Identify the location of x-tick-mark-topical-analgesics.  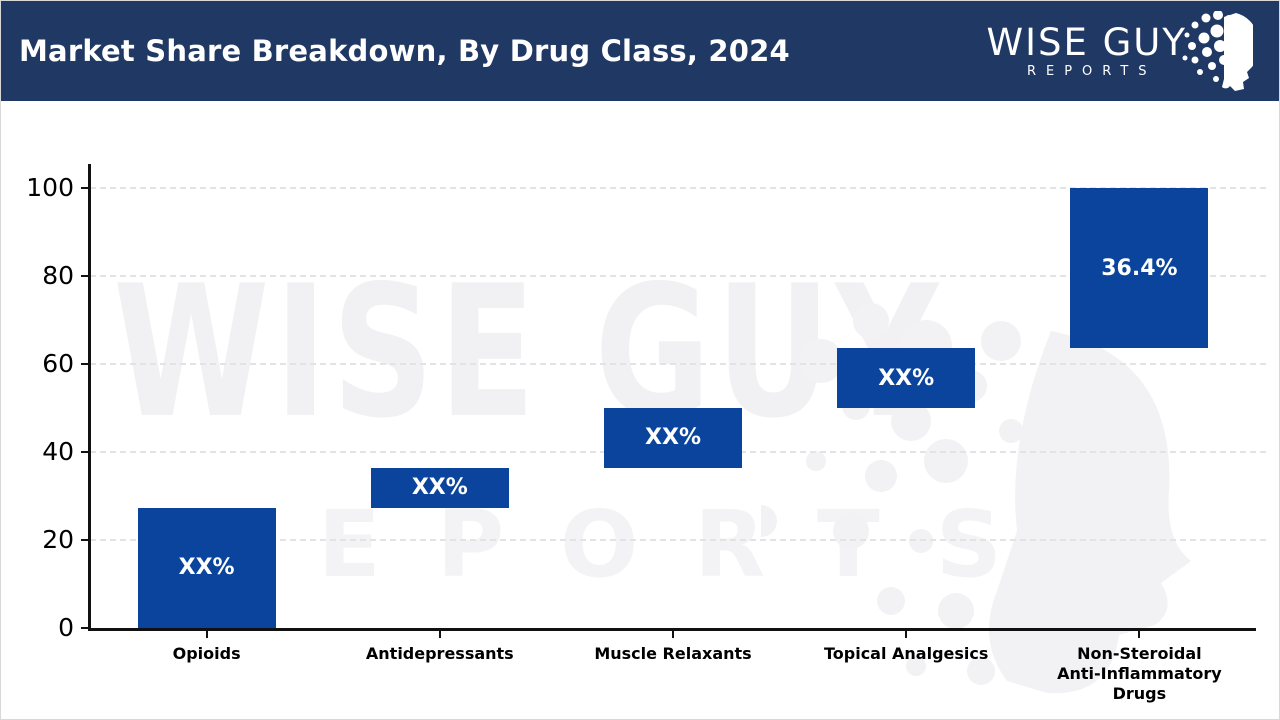
(906, 634).